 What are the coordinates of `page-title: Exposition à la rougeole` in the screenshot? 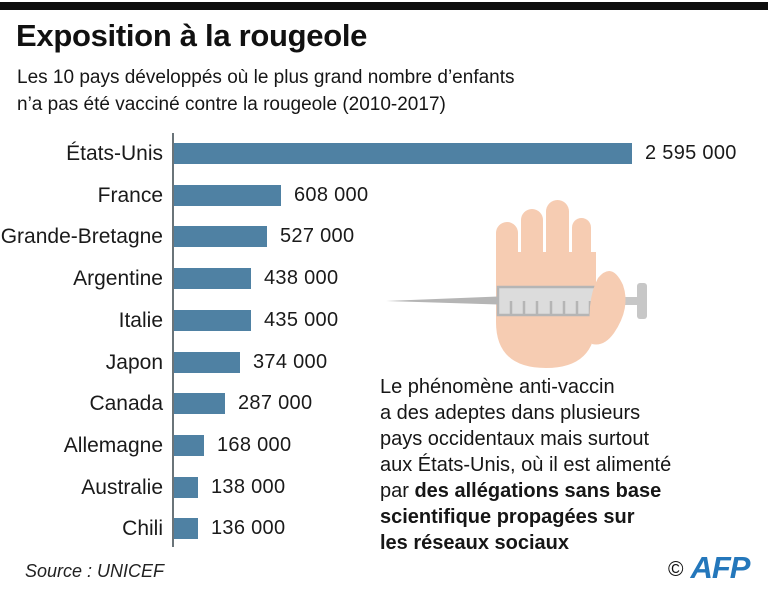 It's located at (192, 35).